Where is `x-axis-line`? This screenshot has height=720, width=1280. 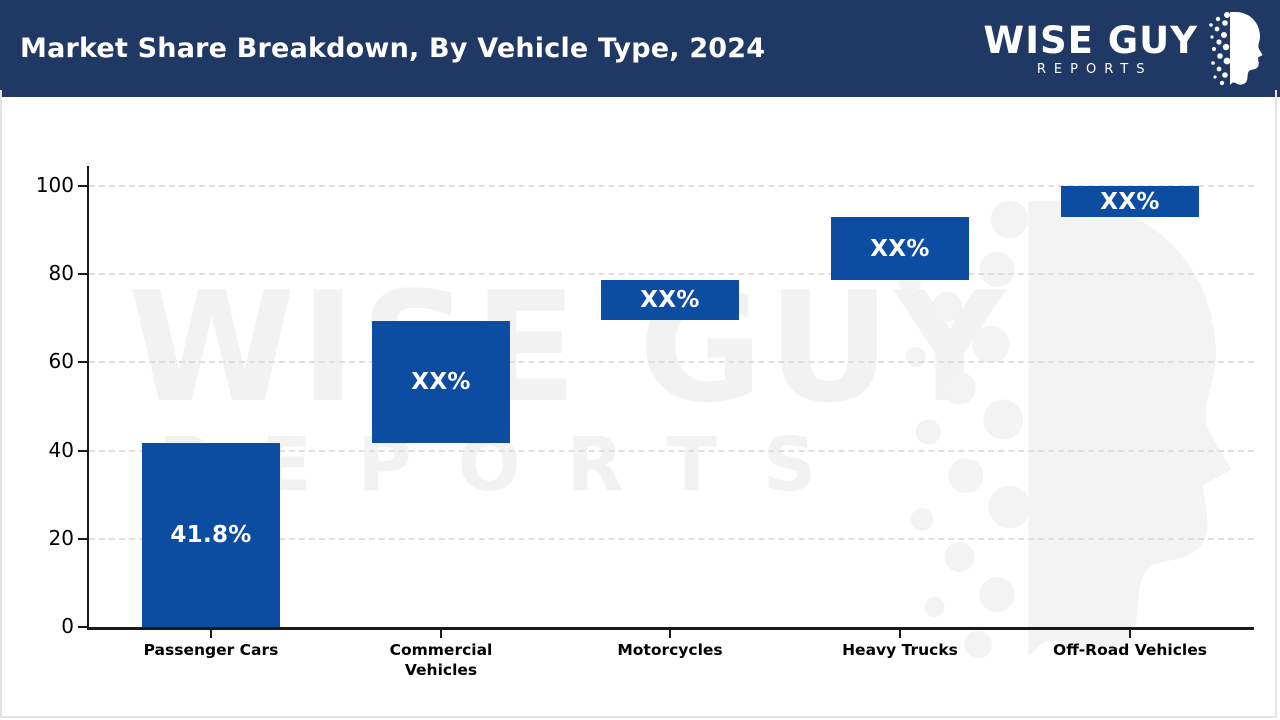
x-axis-line is located at coordinates (670, 628).